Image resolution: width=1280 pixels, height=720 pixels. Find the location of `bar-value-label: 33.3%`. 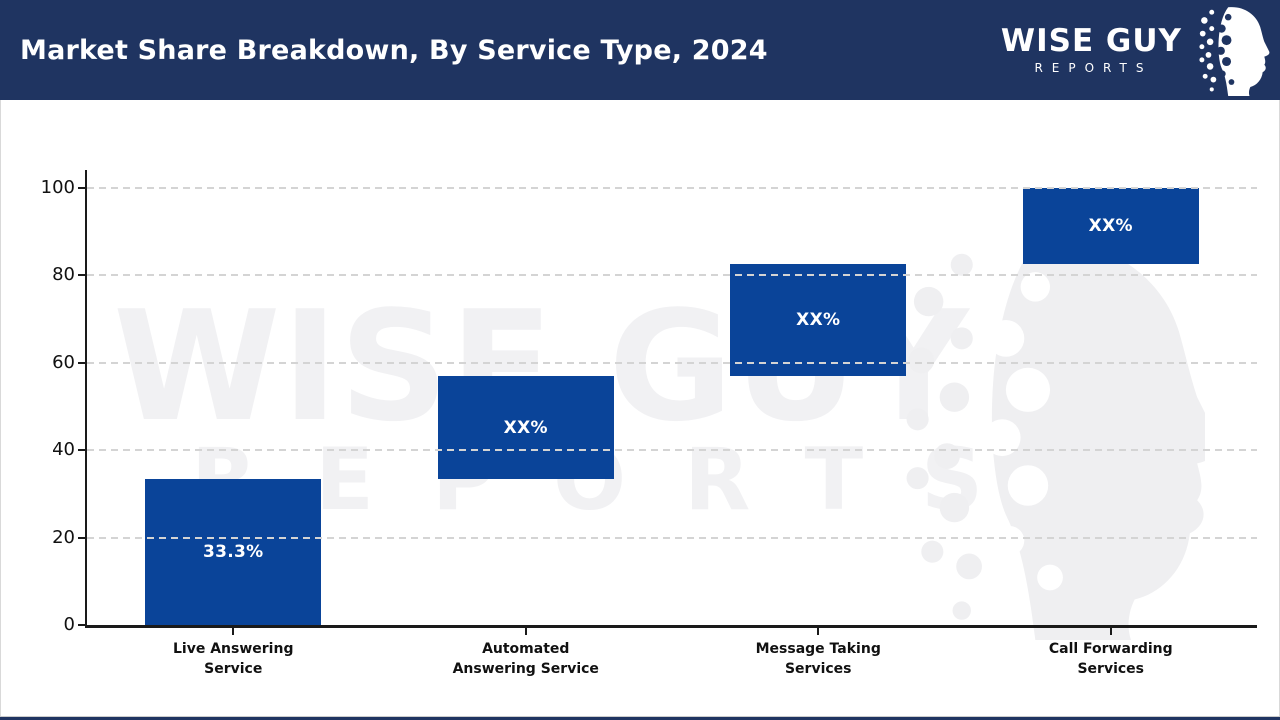

bar-value-label: 33.3% is located at coordinates (233, 552).